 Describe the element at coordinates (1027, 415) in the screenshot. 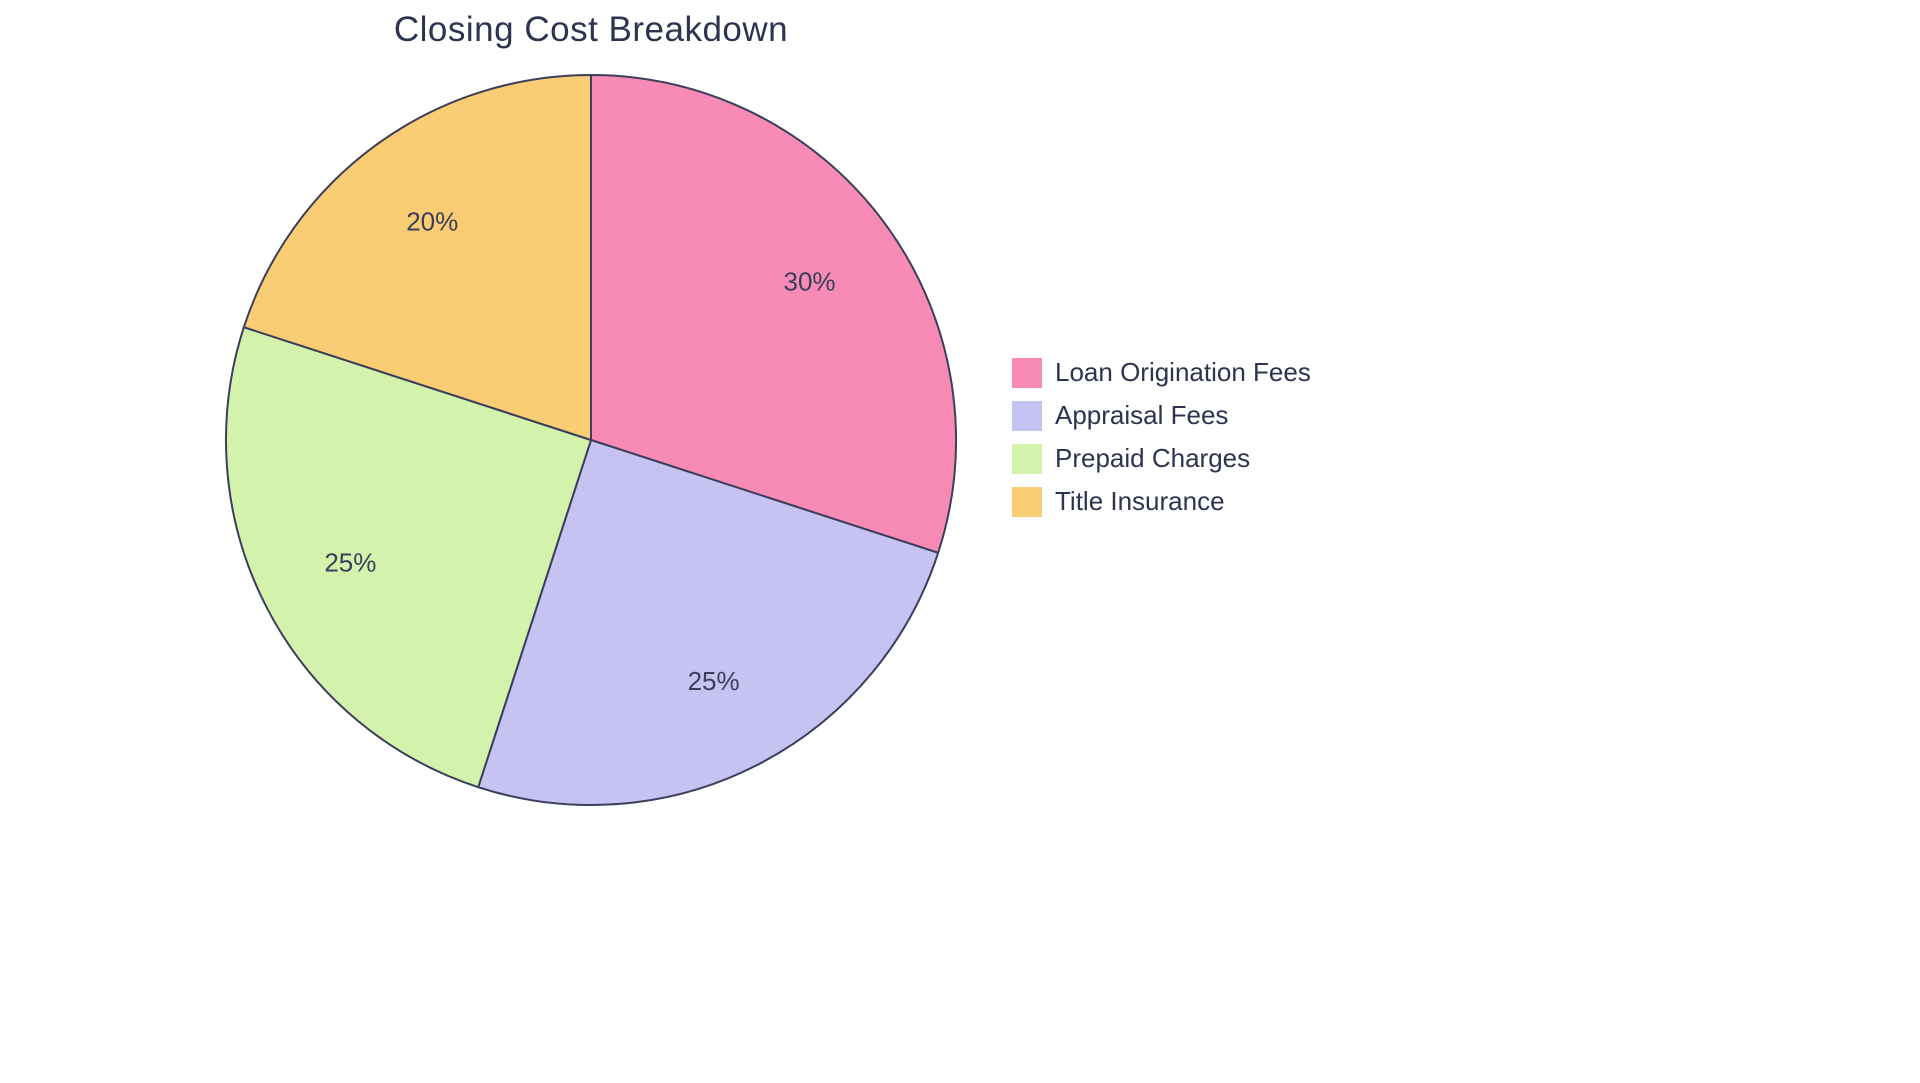

I see `legend-swatch-appraisal-fees` at that location.